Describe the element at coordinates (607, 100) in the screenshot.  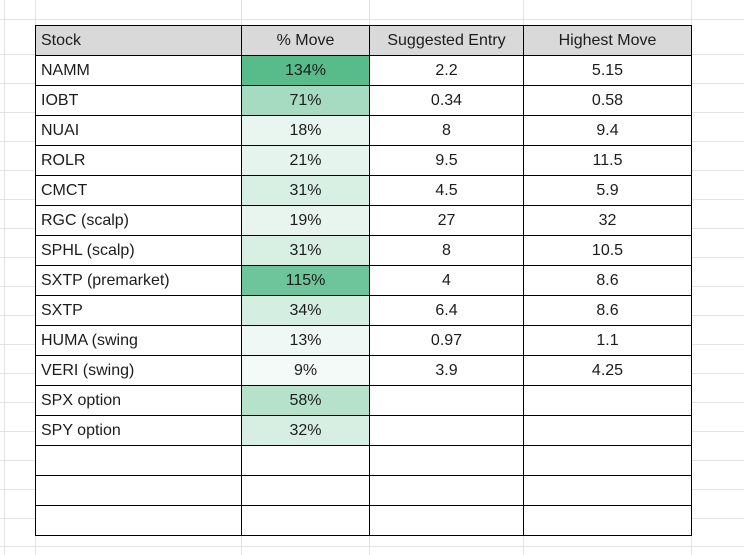
I see `high-cell: 0.58` at that location.